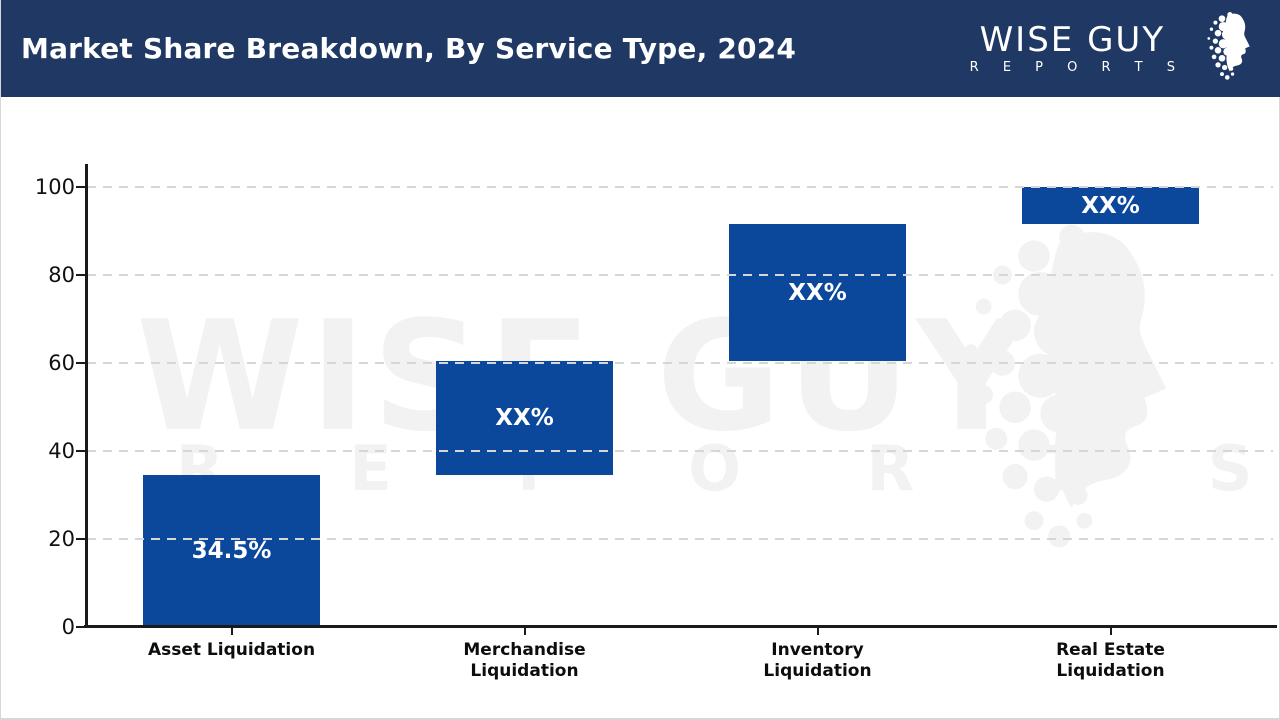  What do you see at coordinates (86, 396) in the screenshot?
I see `y-axis-line` at bounding box center [86, 396].